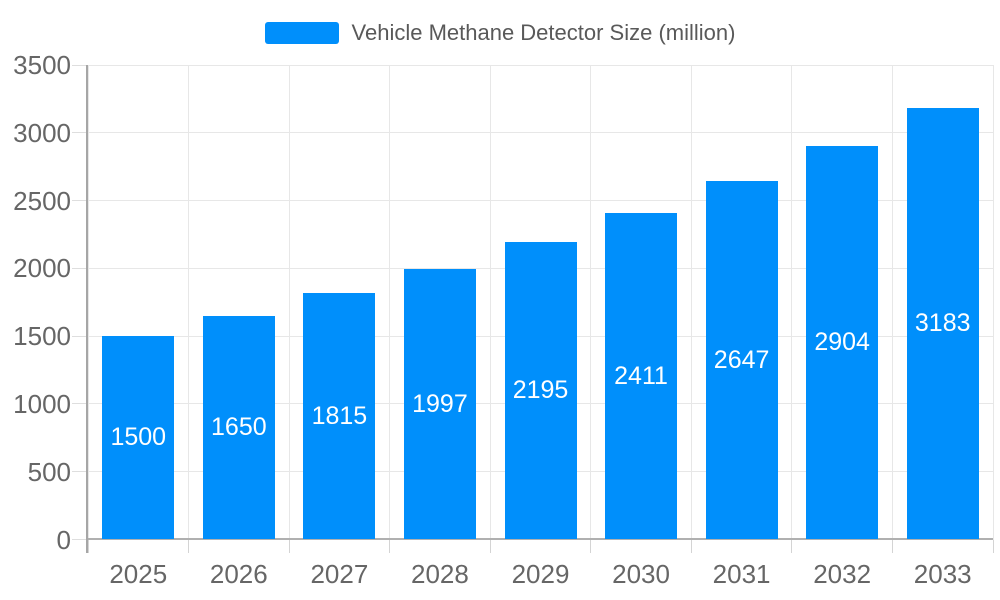 The image size is (1000, 600). I want to click on bar-value-label: 2647, so click(741, 359).